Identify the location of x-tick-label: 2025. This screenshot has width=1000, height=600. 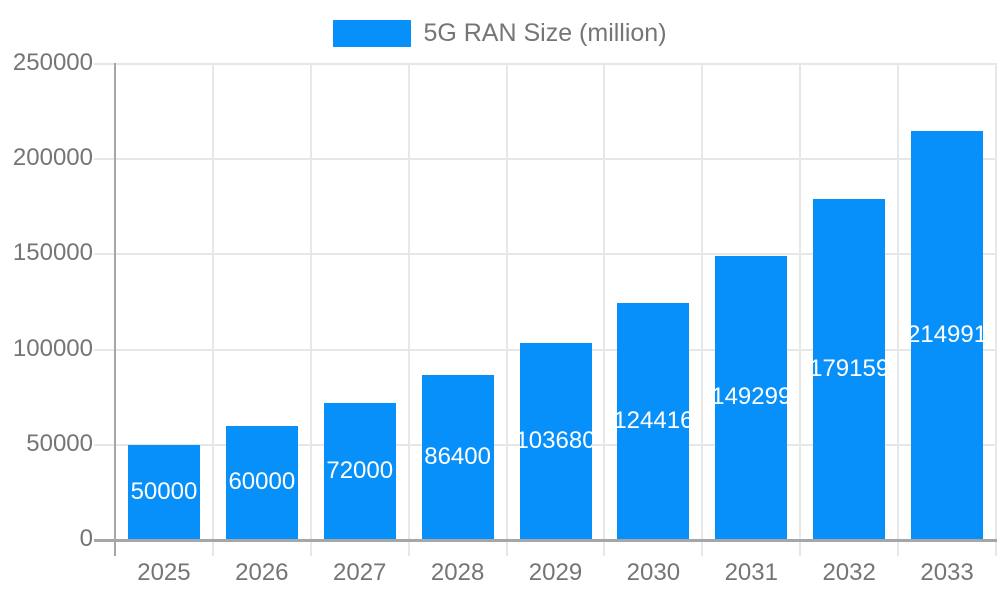
(164, 572).